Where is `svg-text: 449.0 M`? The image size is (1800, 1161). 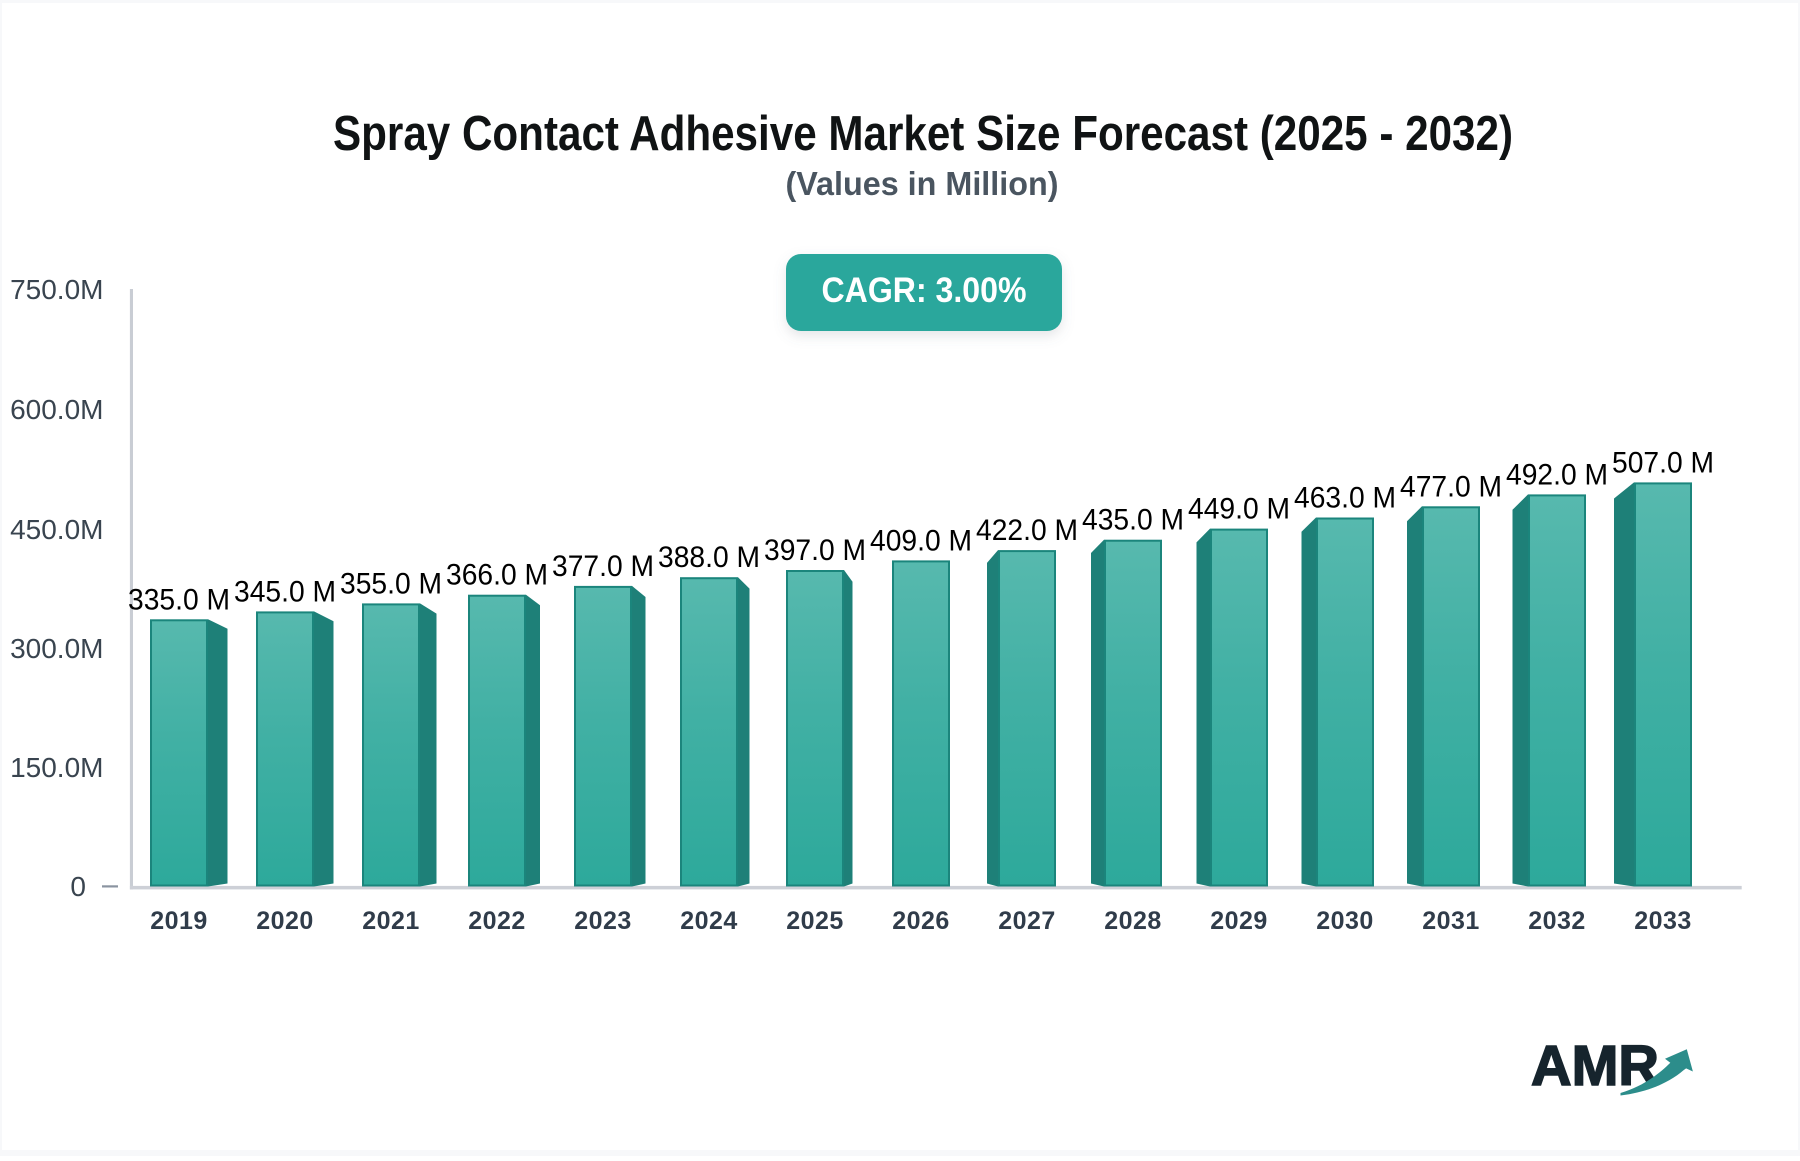 svg-text: 449.0 M is located at coordinates (1239, 509).